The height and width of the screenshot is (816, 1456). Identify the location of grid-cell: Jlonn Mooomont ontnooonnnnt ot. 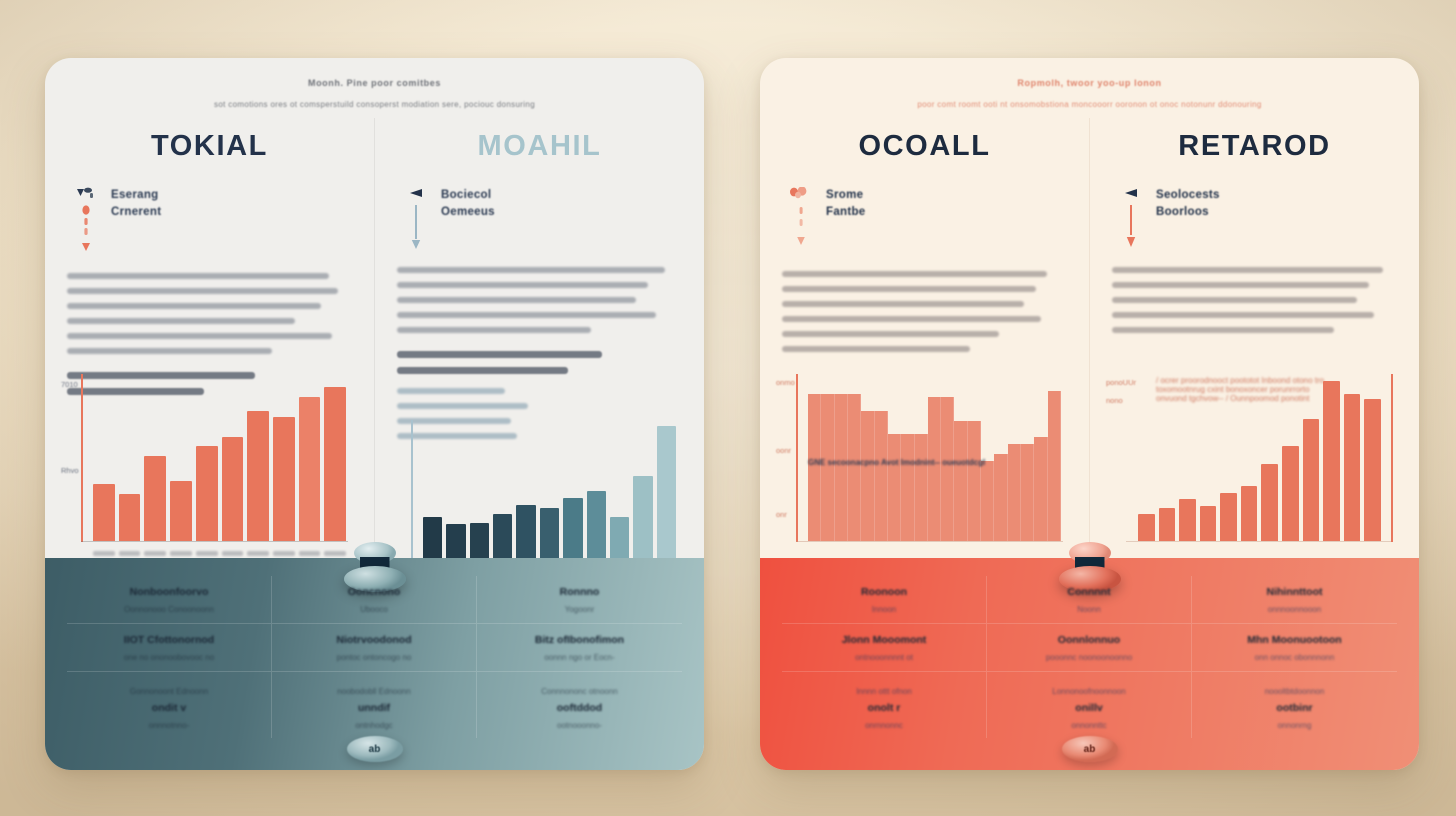
(884, 648).